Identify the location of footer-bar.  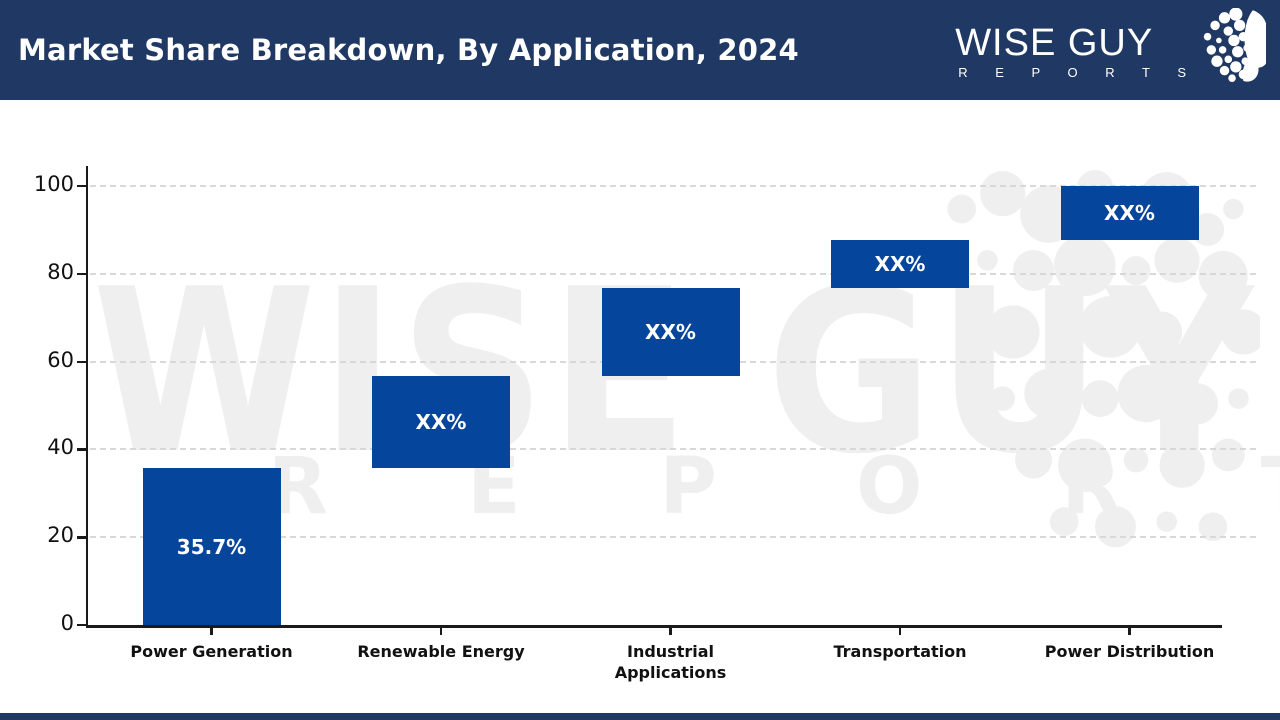
(640, 716).